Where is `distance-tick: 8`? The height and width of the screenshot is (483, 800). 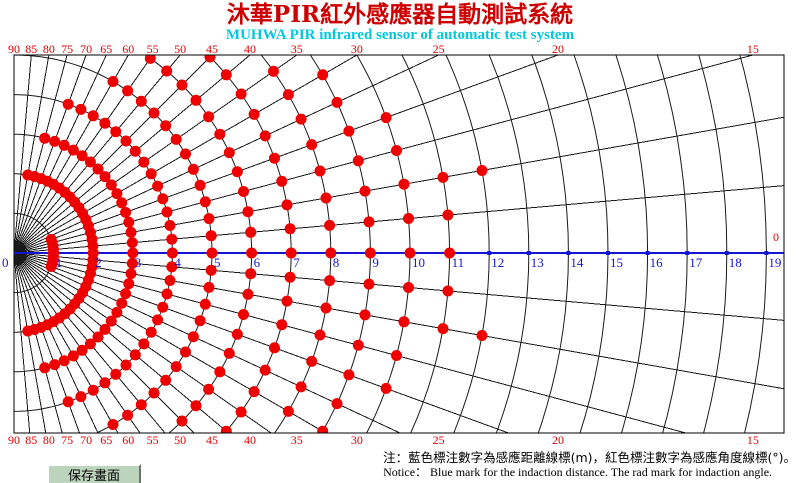 distance-tick: 8 is located at coordinates (336, 262).